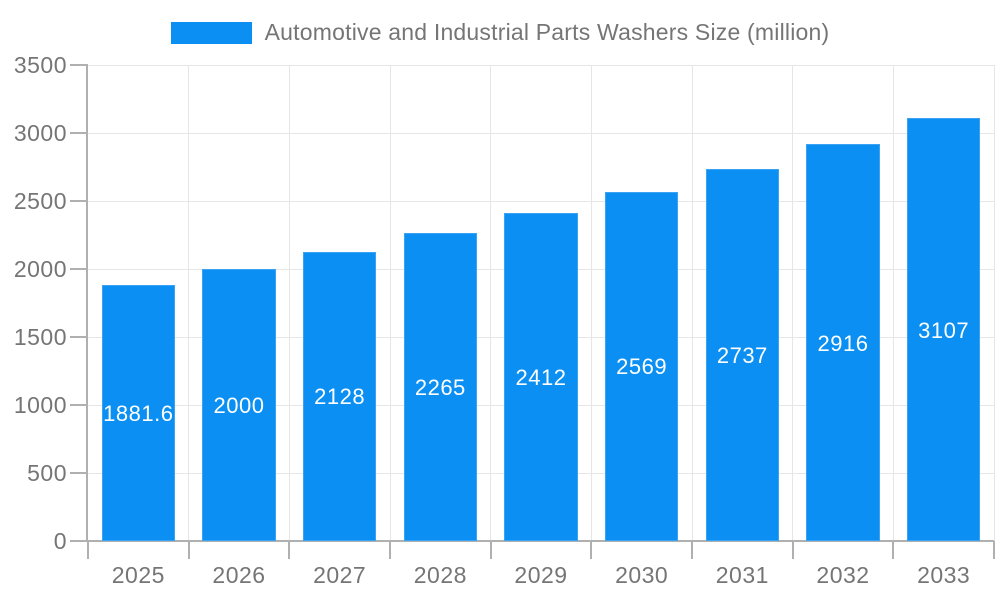 This screenshot has height=600, width=1000. What do you see at coordinates (340, 575) in the screenshot?
I see `x-axis-label: 2027` at bounding box center [340, 575].